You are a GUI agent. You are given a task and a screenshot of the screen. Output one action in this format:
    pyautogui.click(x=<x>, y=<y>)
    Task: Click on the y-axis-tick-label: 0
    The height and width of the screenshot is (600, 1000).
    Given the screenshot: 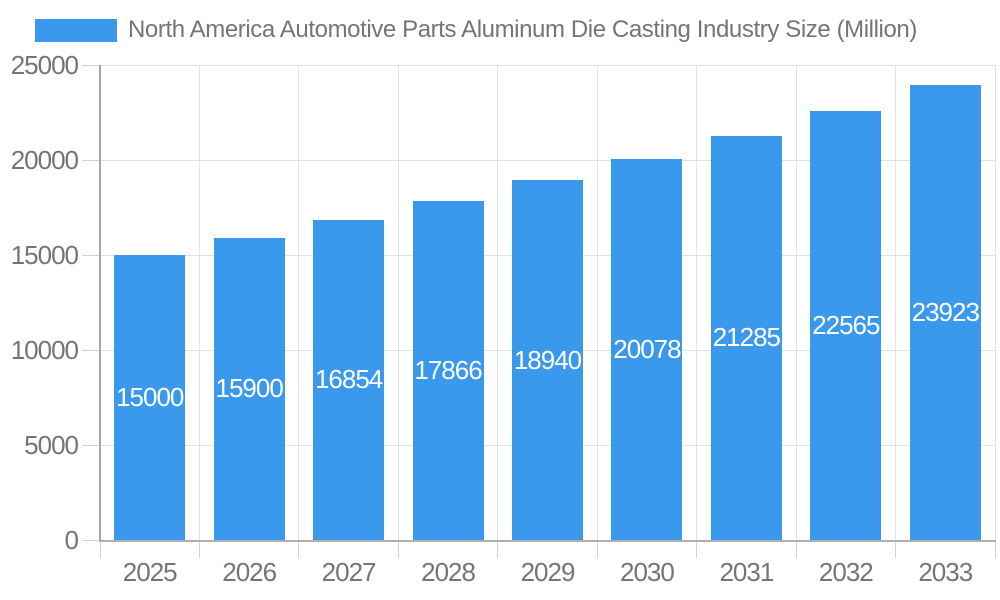 What is the action you would take?
    pyautogui.click(x=71, y=540)
    